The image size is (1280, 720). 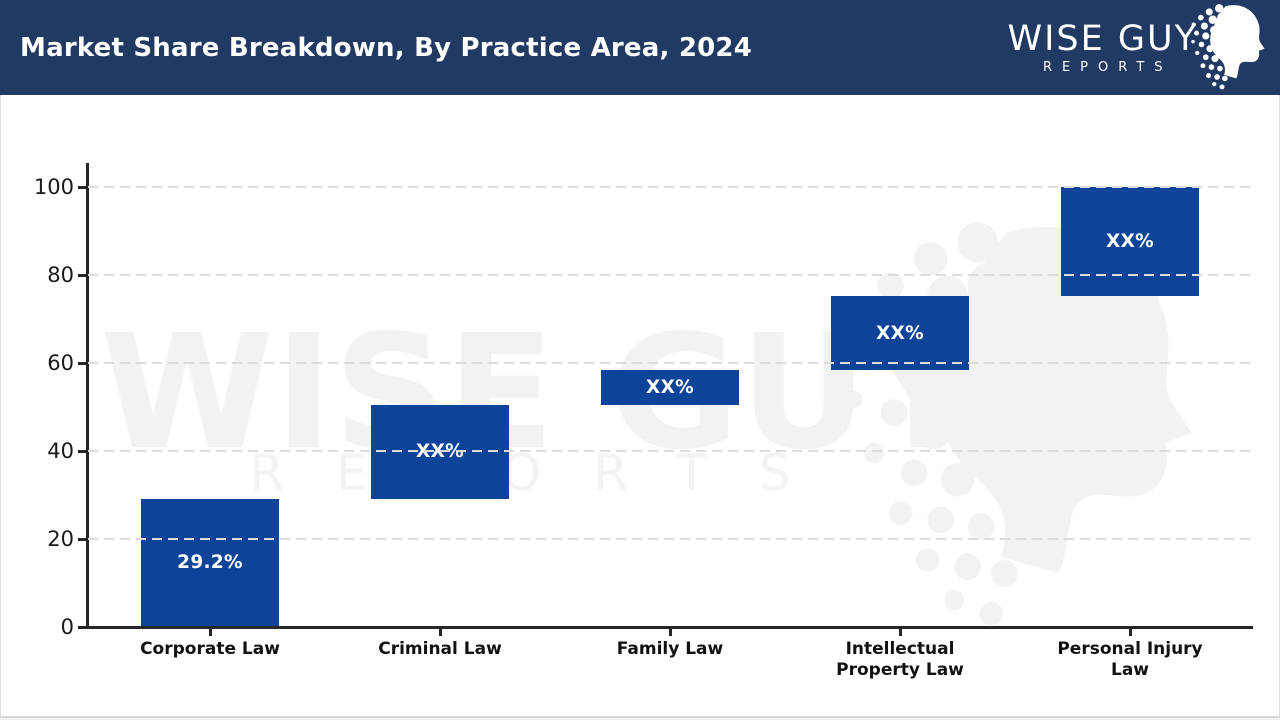 I want to click on brand-logo: WISE GUY REPORTS, so click(x=1138, y=48).